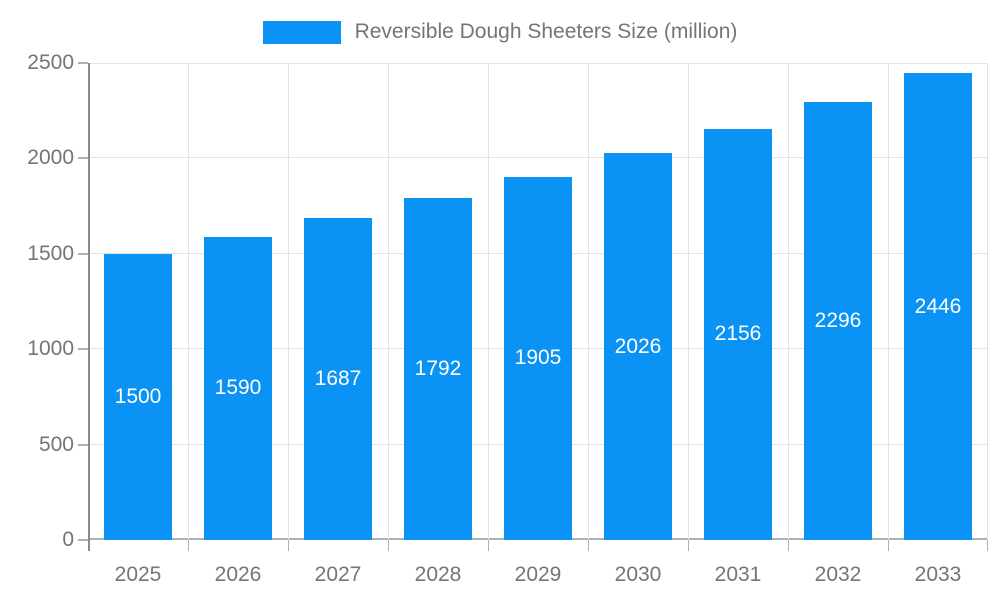 This screenshot has height=600, width=1000. What do you see at coordinates (838, 574) in the screenshot?
I see `x-tick-label: 2032` at bounding box center [838, 574].